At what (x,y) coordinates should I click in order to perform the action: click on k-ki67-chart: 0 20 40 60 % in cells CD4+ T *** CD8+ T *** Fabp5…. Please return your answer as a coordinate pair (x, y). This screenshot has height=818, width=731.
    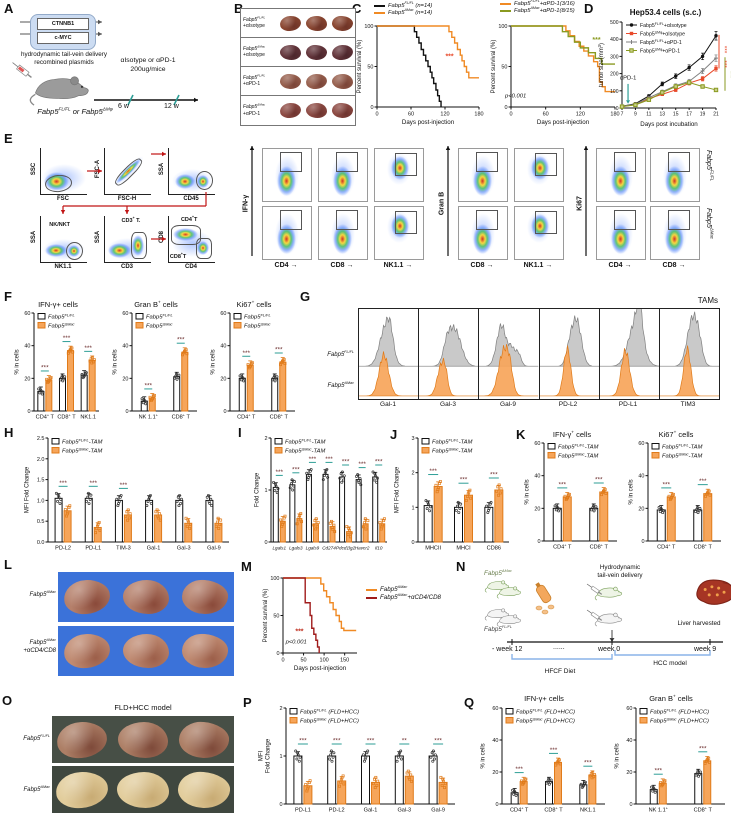
    Looking at the image, I should click on (676, 497).